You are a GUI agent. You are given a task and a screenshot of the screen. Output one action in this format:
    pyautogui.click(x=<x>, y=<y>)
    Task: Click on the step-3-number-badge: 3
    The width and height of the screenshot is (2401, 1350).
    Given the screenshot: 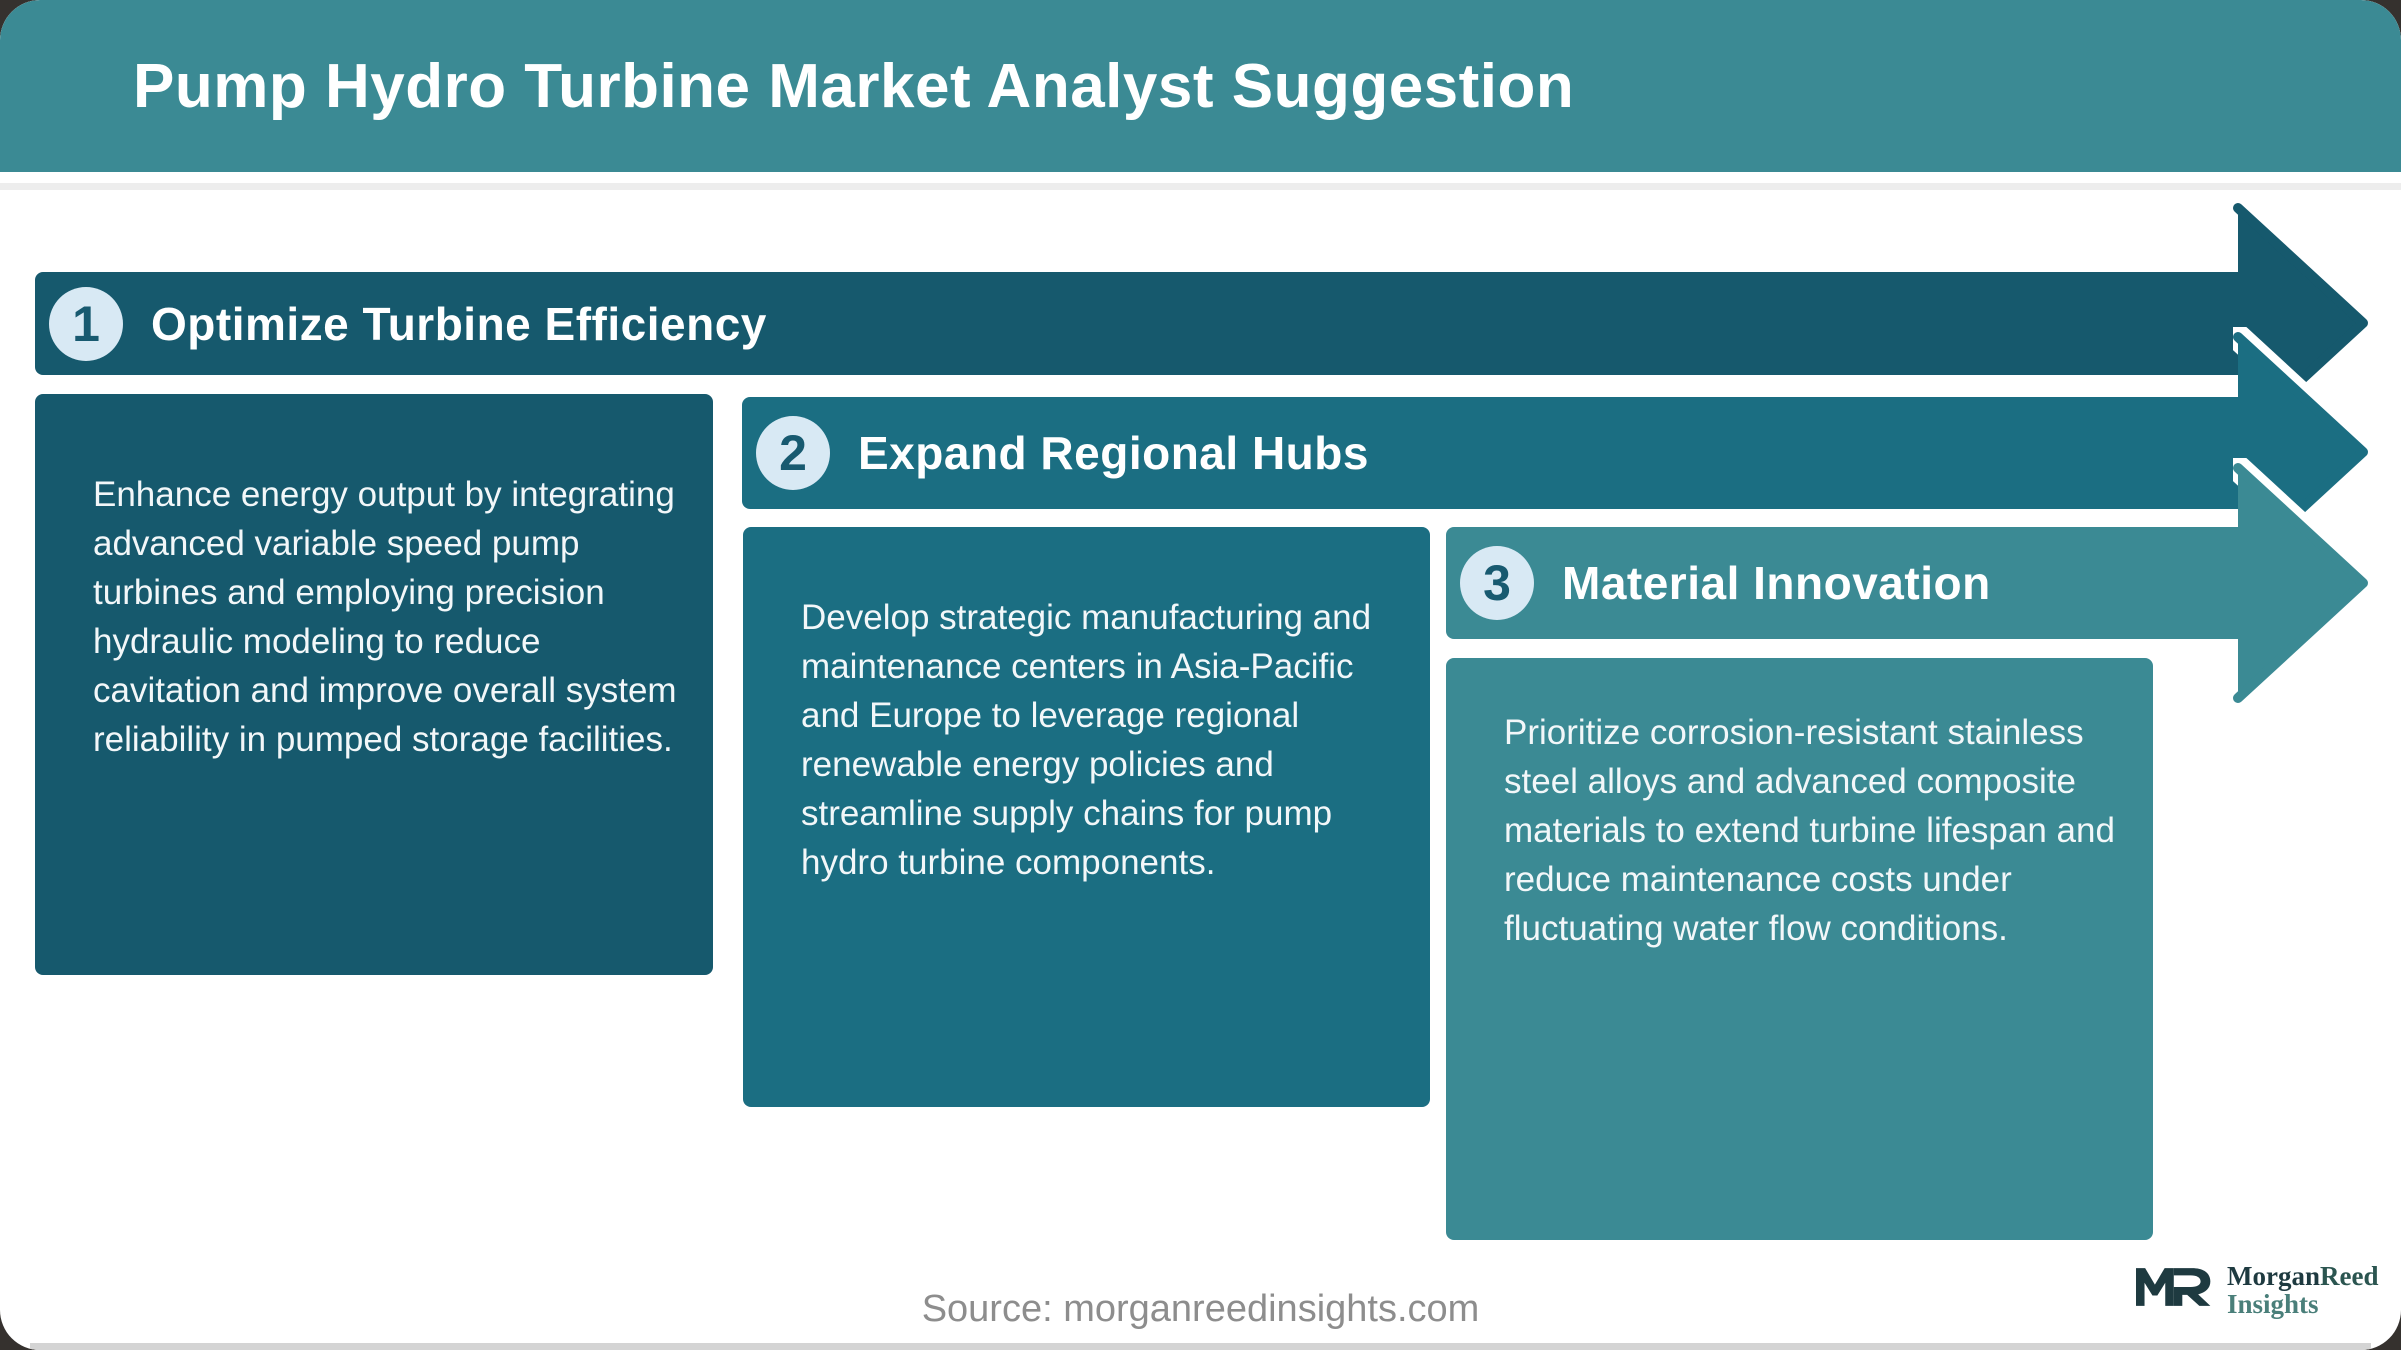 What is the action you would take?
    pyautogui.click(x=1497, y=583)
    